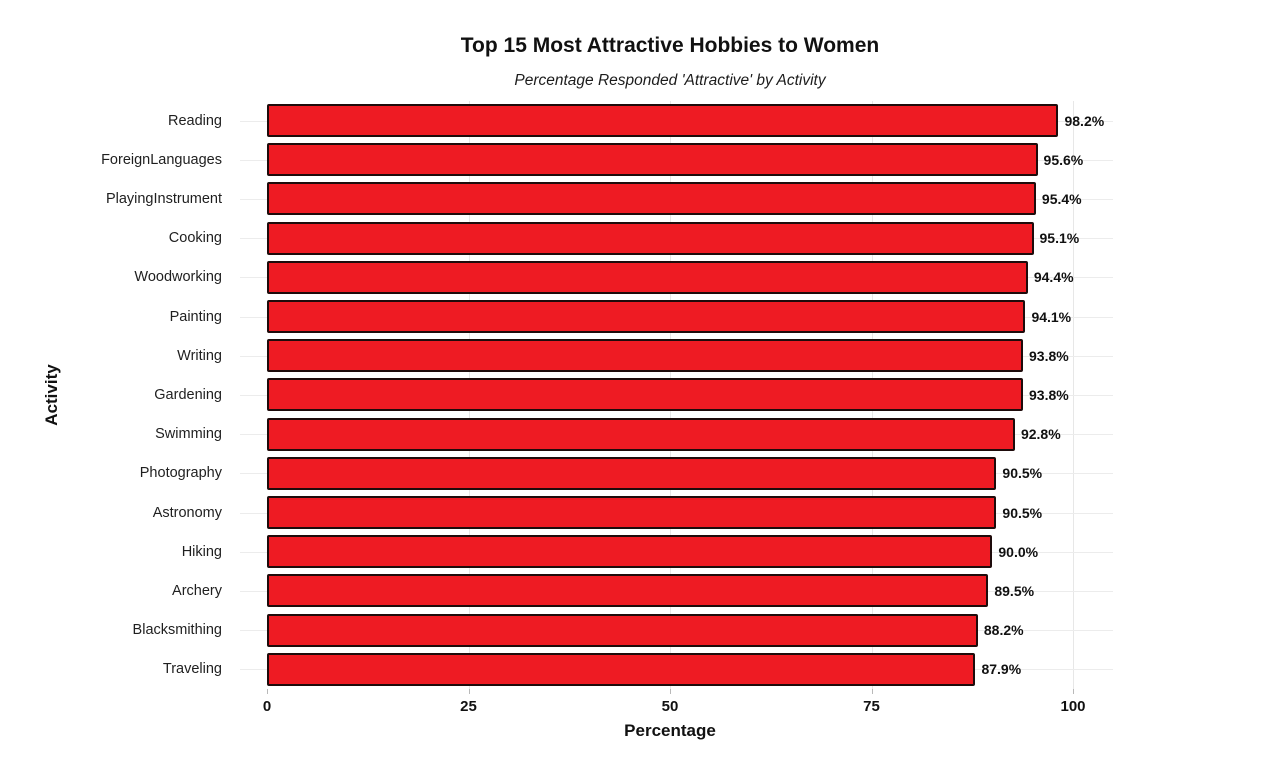 The height and width of the screenshot is (764, 1266). I want to click on value-label: 94.4%, so click(1053, 277).